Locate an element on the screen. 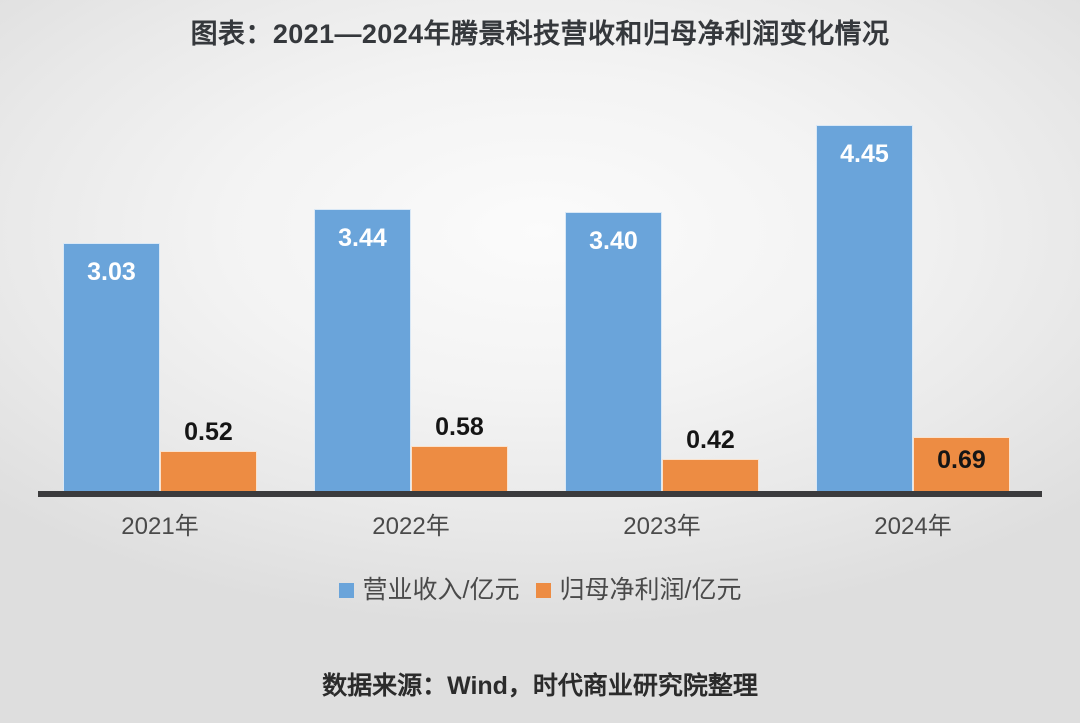  x-tick-label: 2024年 is located at coordinates (913, 526).